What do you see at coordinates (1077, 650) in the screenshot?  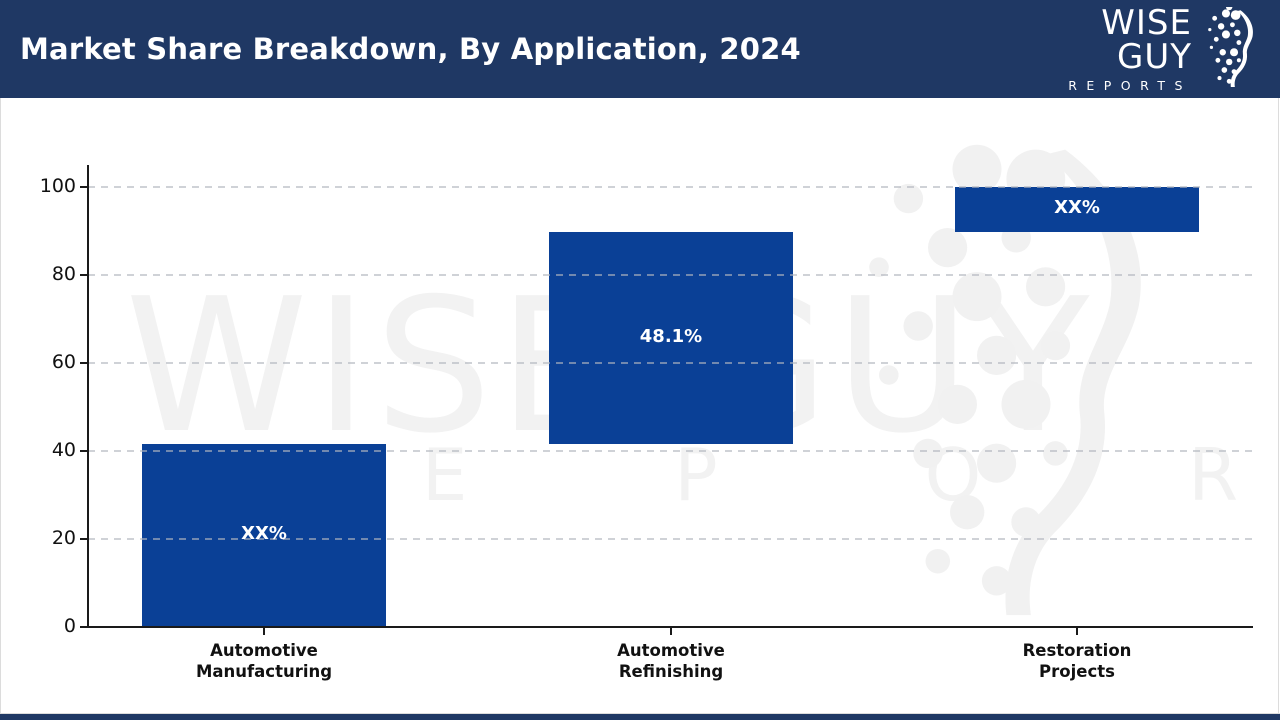 I see `category-label-line1: Restoration` at bounding box center [1077, 650].